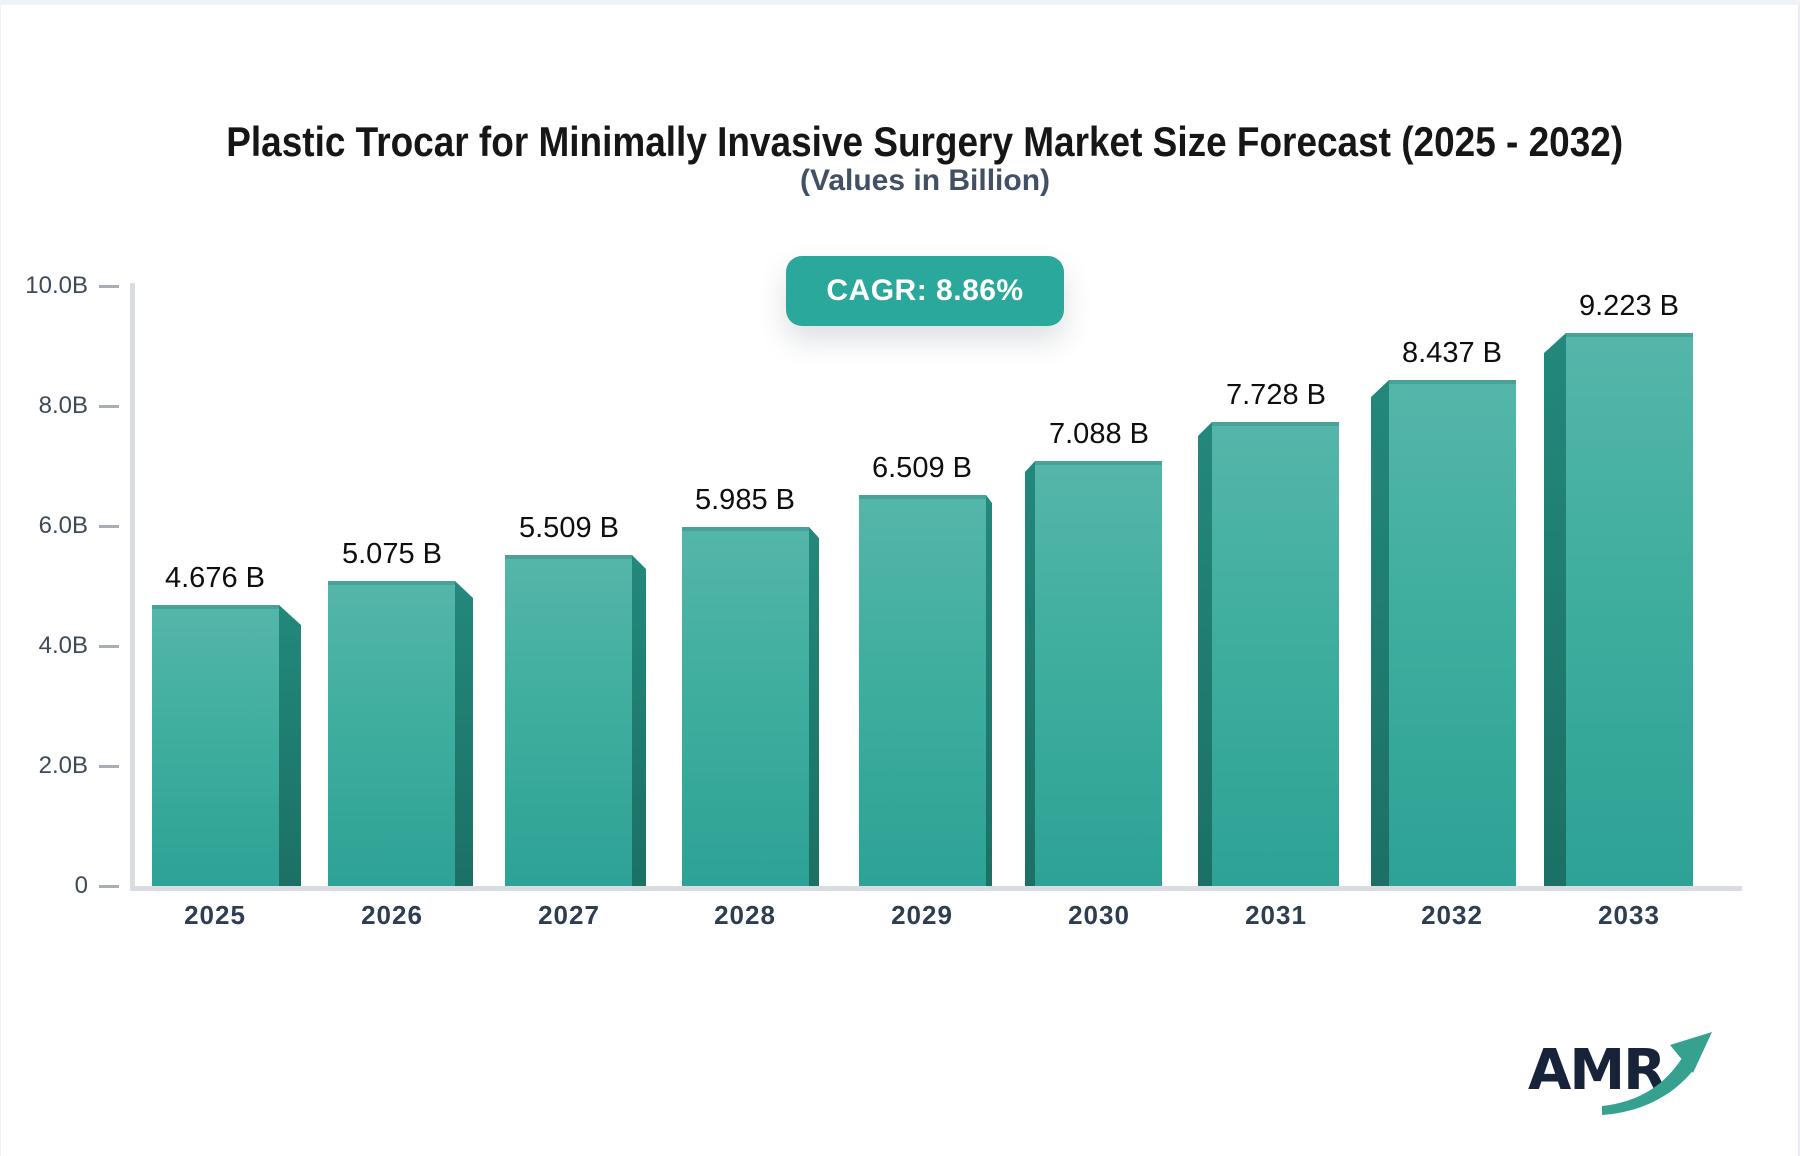  What do you see at coordinates (922, 690) in the screenshot?
I see `bar-2029` at bounding box center [922, 690].